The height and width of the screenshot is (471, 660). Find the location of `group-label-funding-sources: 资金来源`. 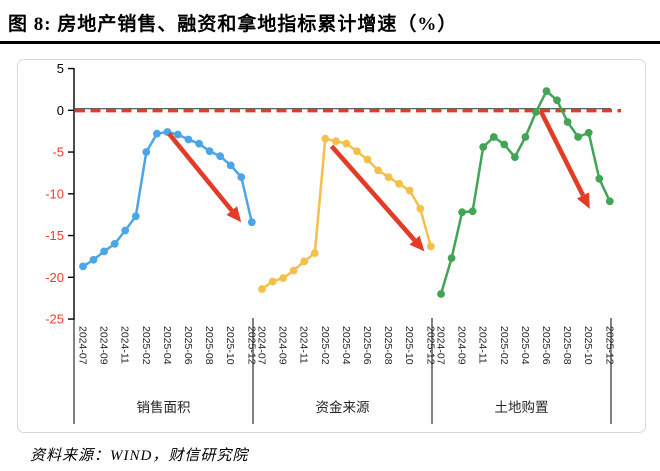

group-label-funding-sources: 资金来源 is located at coordinates (343, 407).